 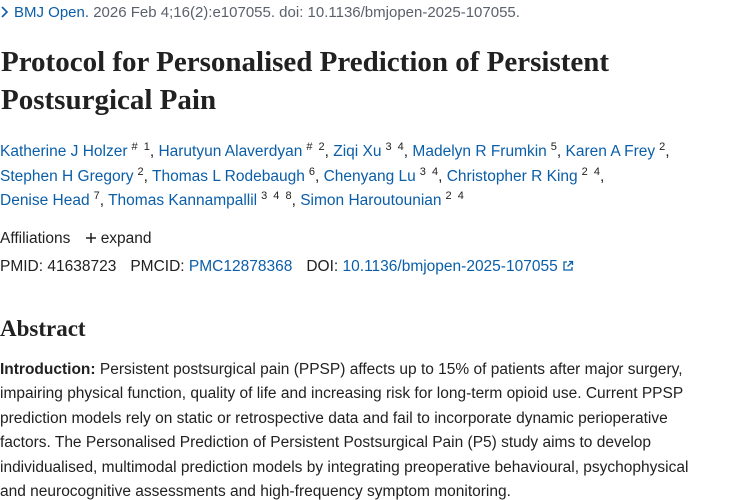 I want to click on title-line: Postsurgical Pain, so click(x=109, y=100).